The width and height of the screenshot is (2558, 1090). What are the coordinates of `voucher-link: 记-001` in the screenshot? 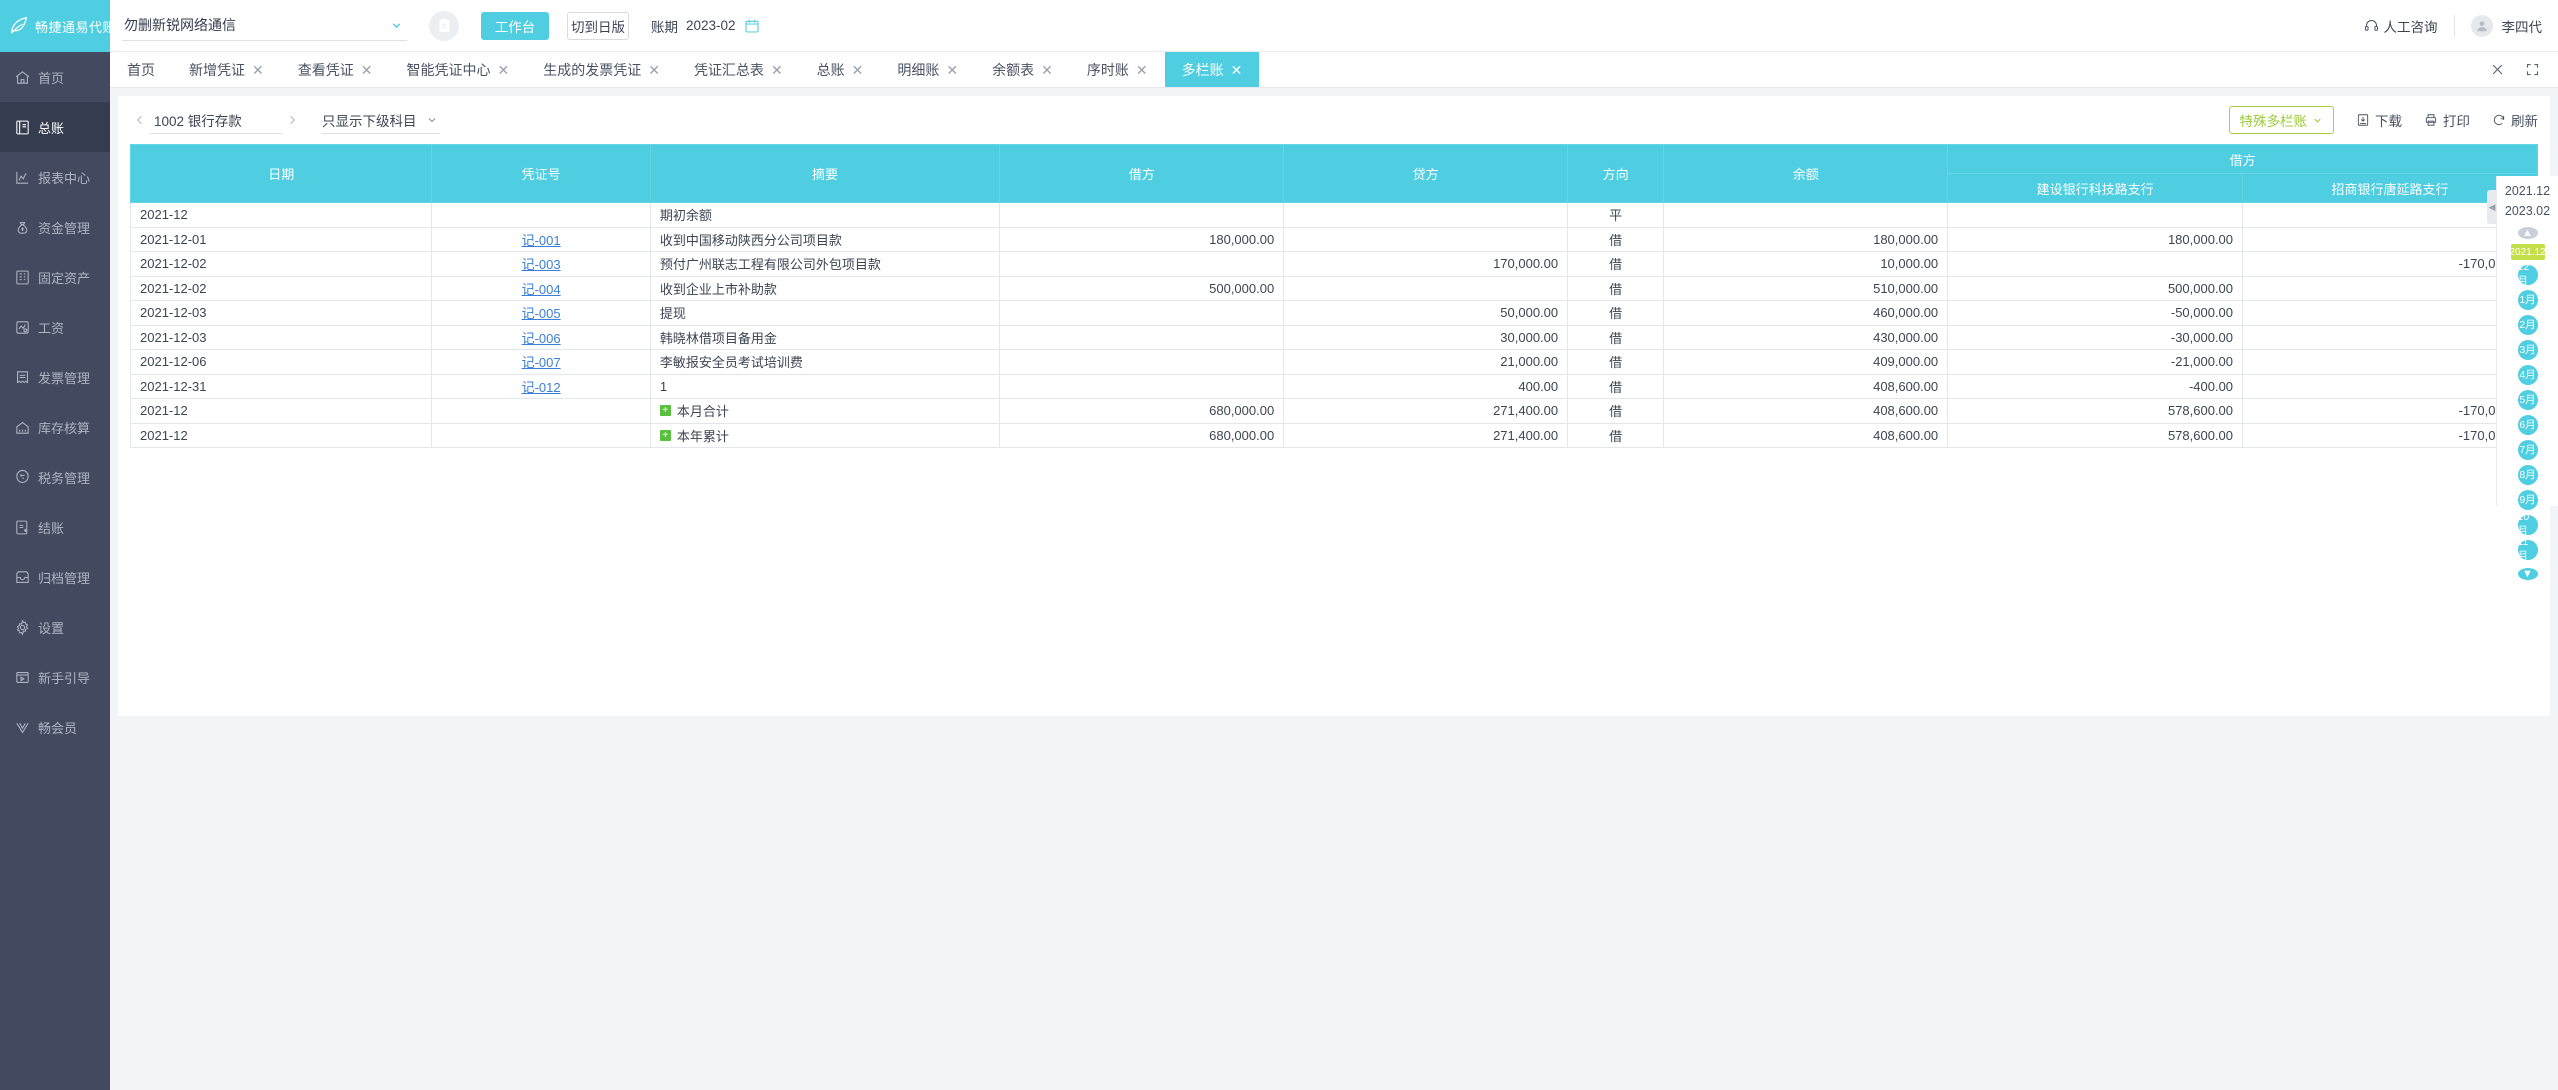 It's located at (541, 240).